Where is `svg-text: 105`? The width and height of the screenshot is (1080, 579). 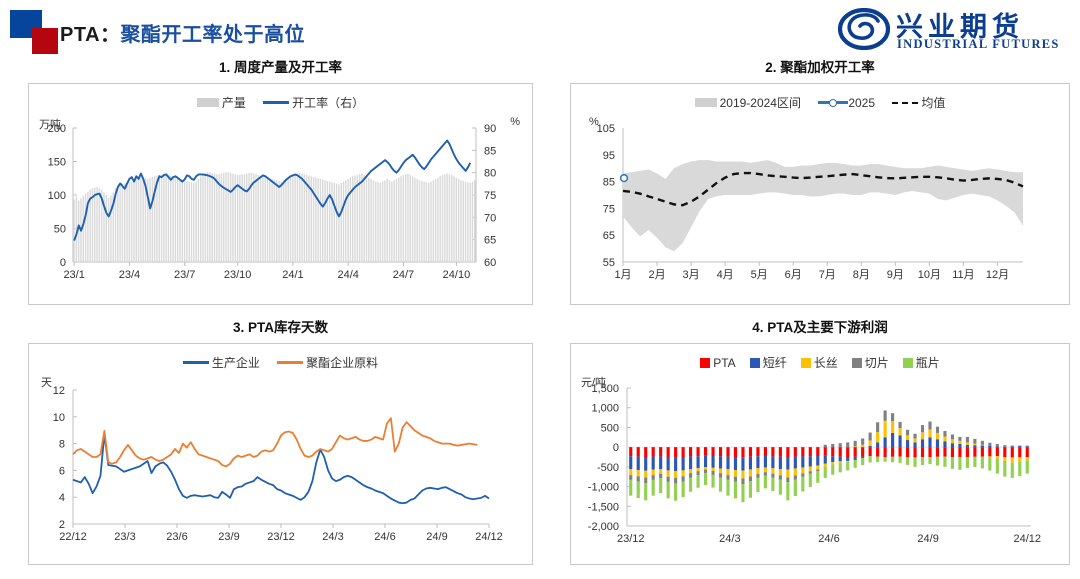 svg-text: 105 is located at coordinates (606, 129).